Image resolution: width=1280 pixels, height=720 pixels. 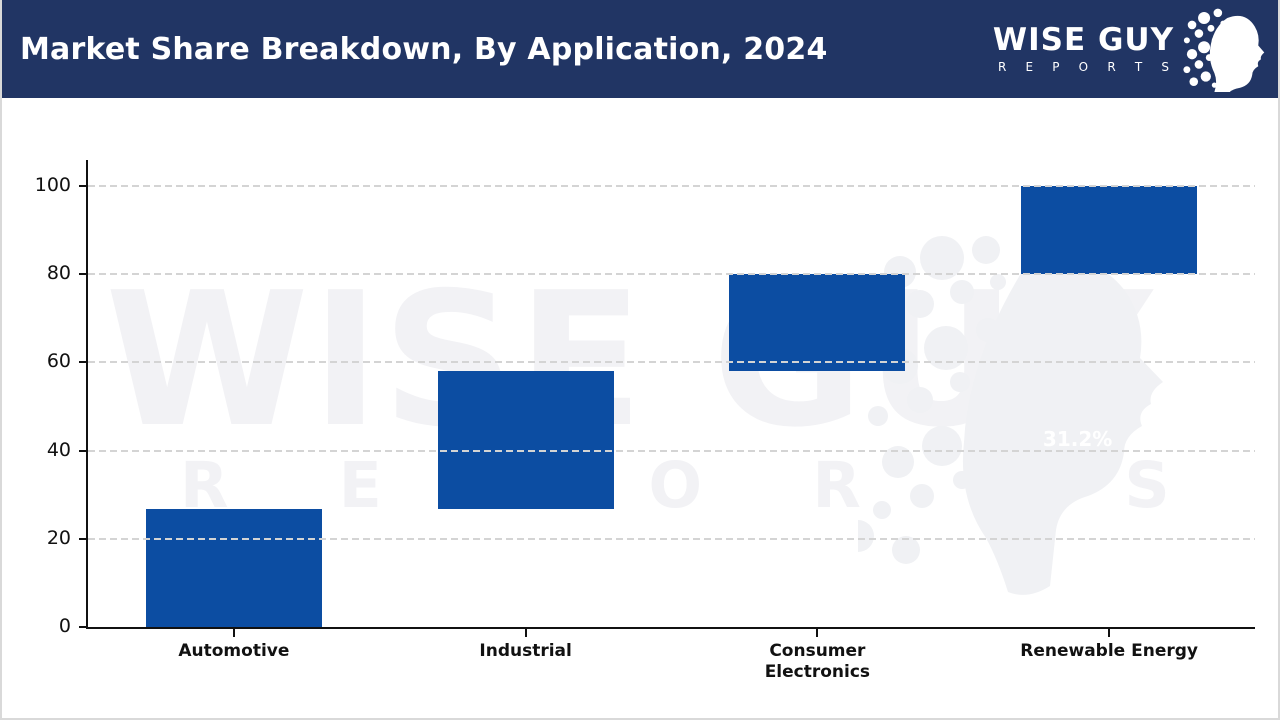 I want to click on y-axis-line, so click(x=87, y=394).